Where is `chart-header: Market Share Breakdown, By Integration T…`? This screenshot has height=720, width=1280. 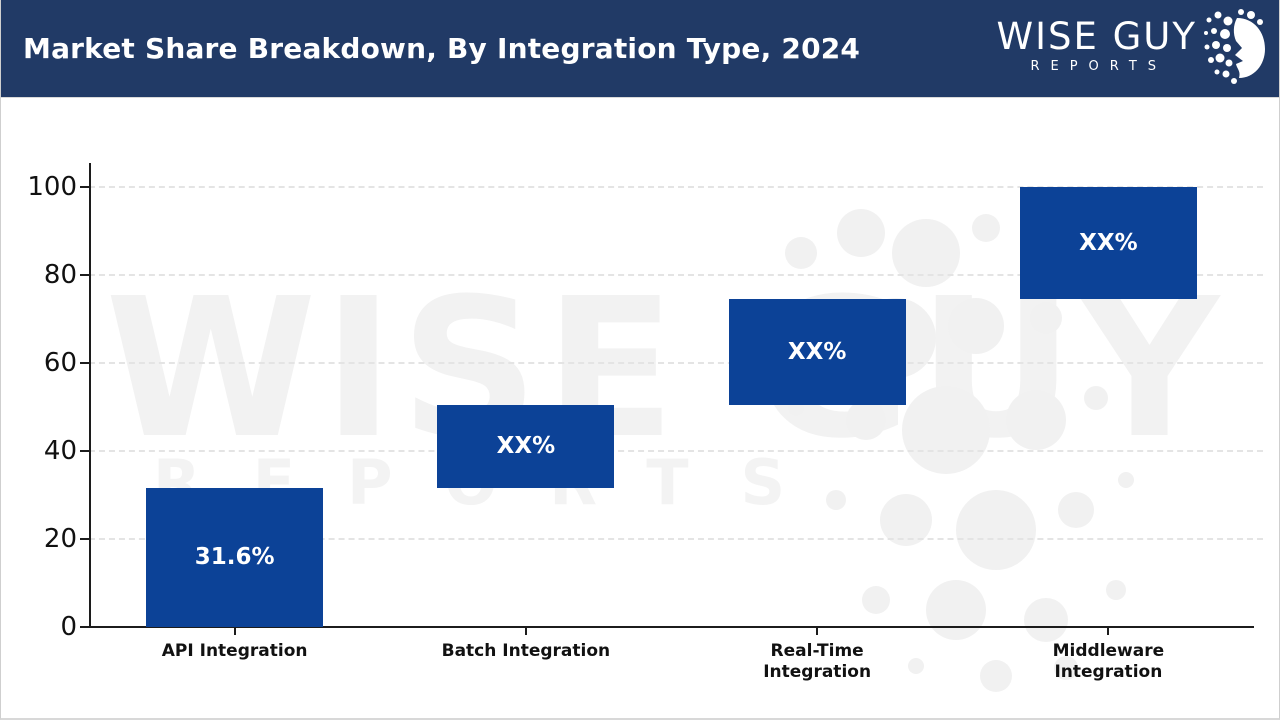
chart-header: Market Share Breakdown, By Integration T… is located at coordinates (640, 49).